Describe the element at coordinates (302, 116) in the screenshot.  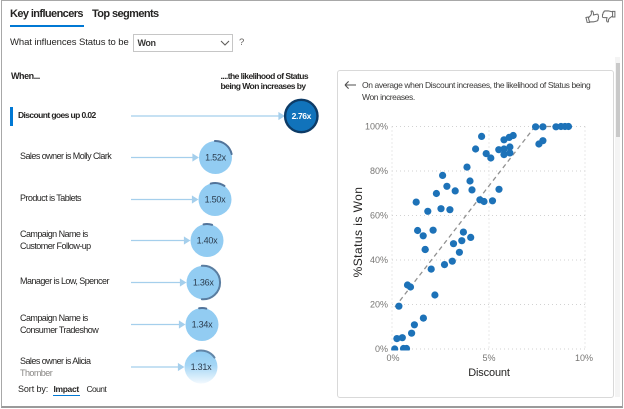
I see `svg-text: 2.76x` at that location.